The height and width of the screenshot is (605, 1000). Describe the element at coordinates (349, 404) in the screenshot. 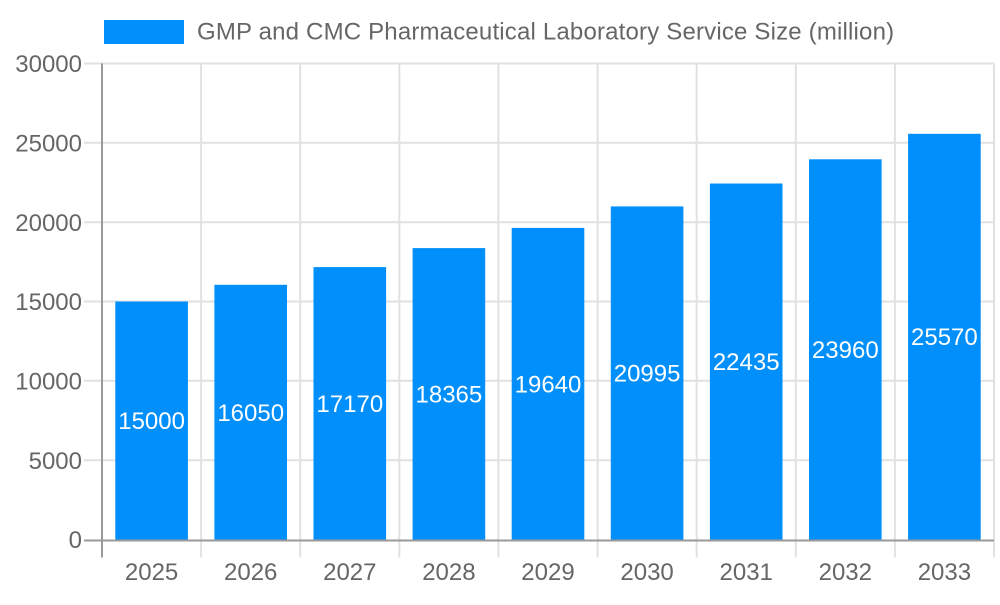

I see `svg-text: 17170` at that location.